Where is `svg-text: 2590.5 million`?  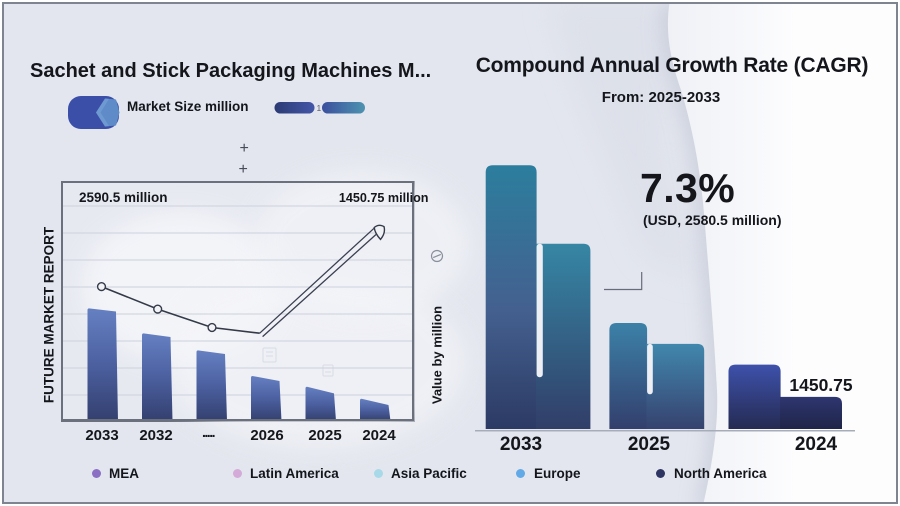 svg-text: 2590.5 million is located at coordinates (123, 197).